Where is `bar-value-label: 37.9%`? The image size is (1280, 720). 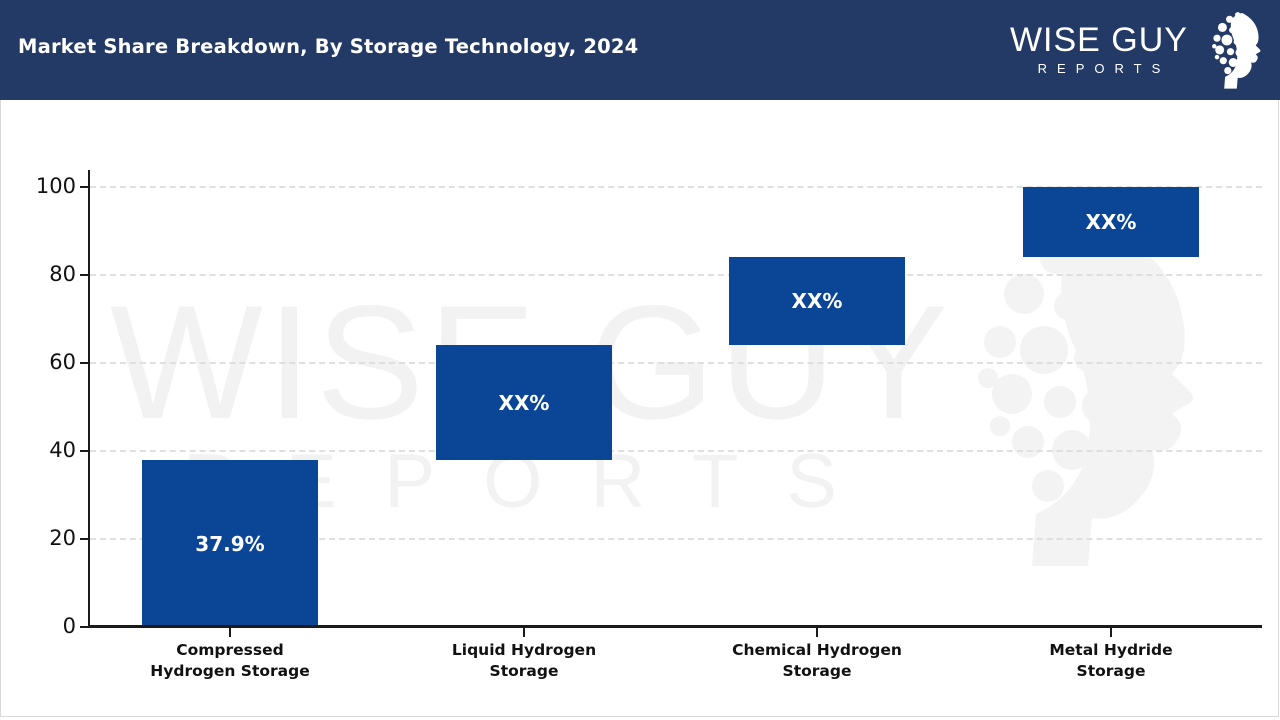
bar-value-label: 37.9% is located at coordinates (230, 543).